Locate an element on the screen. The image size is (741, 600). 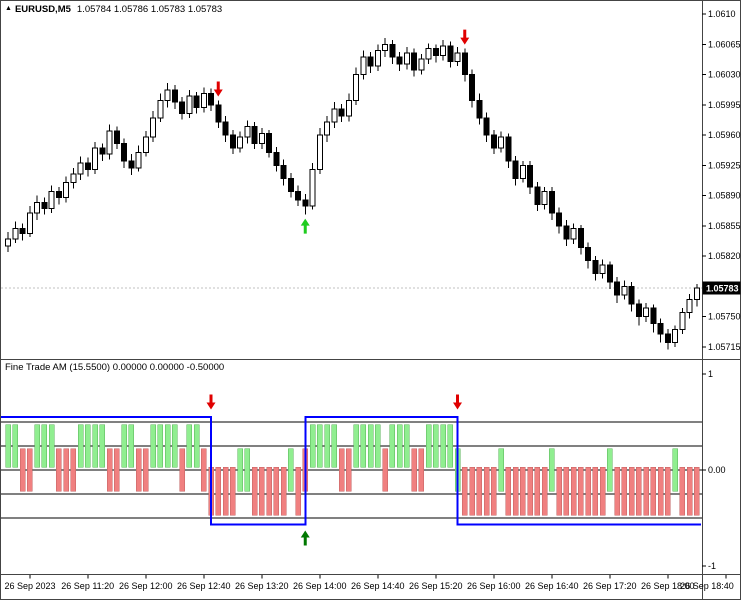
time-tick-label: 26 Sep 13:20 is located at coordinates (262, 586).